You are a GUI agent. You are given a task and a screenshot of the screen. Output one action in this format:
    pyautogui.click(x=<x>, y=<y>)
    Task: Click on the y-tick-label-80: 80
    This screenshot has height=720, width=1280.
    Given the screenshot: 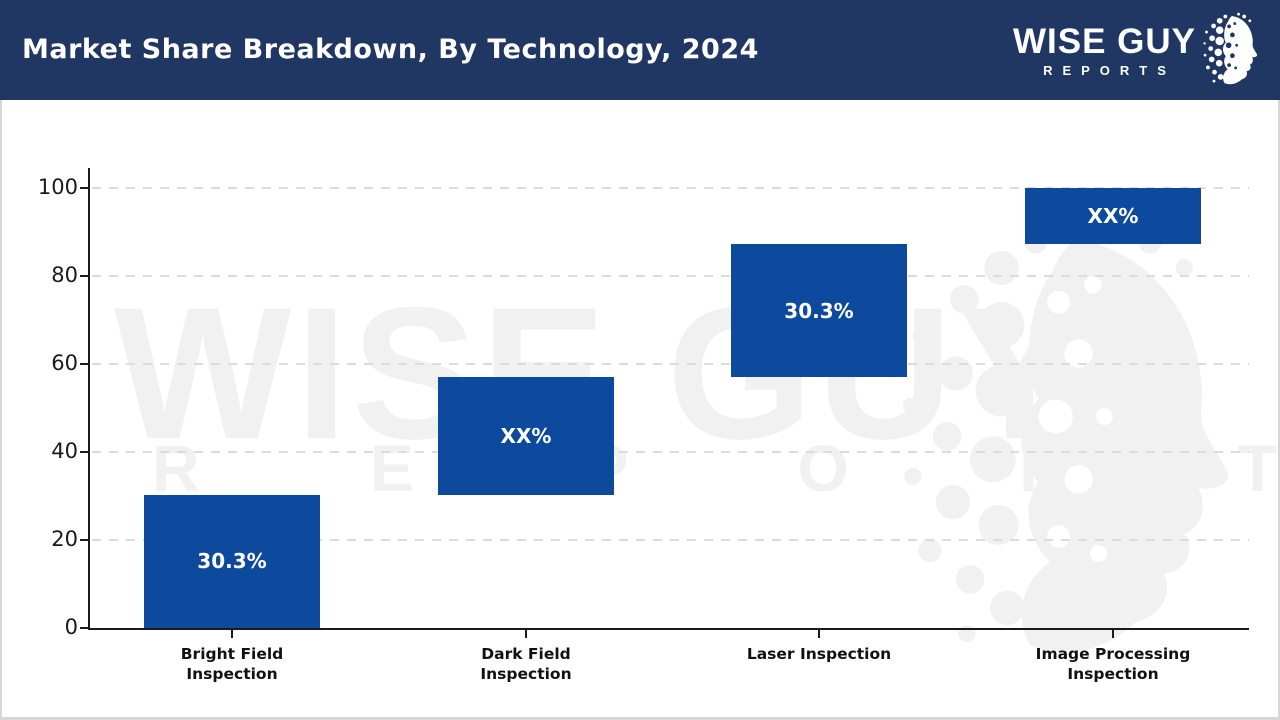 What is the action you would take?
    pyautogui.click(x=64, y=275)
    